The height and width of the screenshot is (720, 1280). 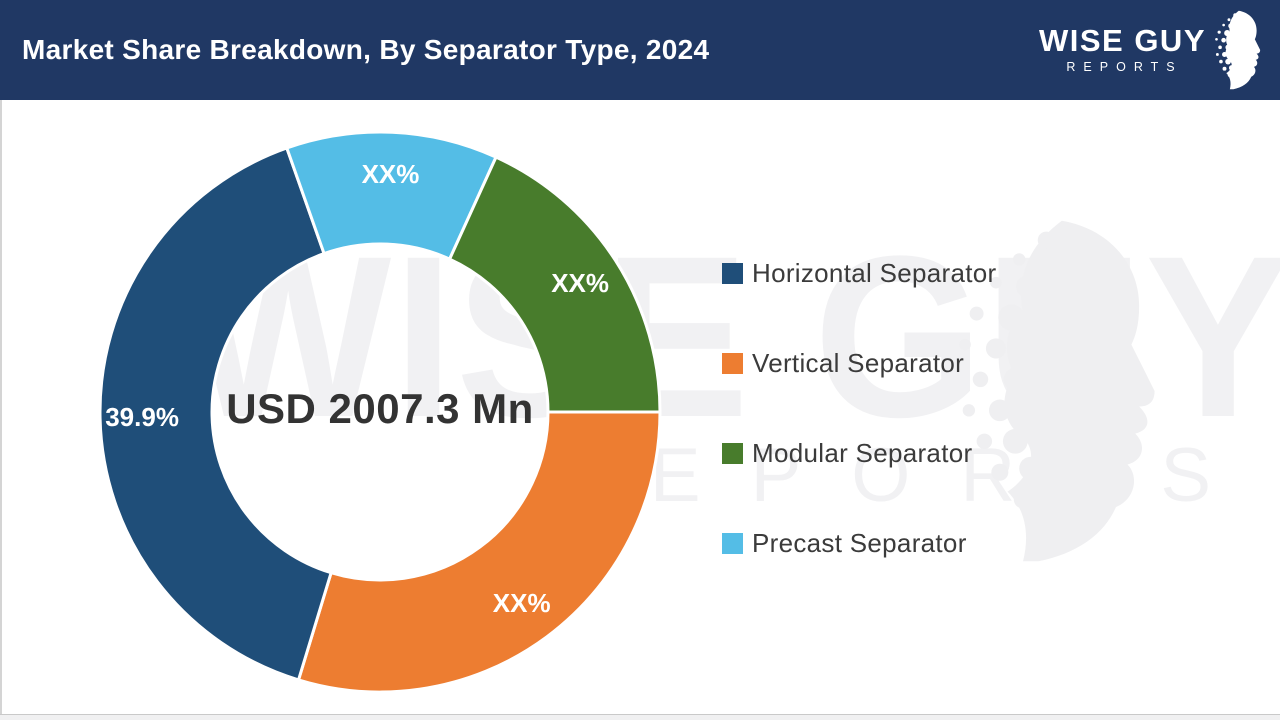 I want to click on left-edge-border, so click(x=1, y=407).